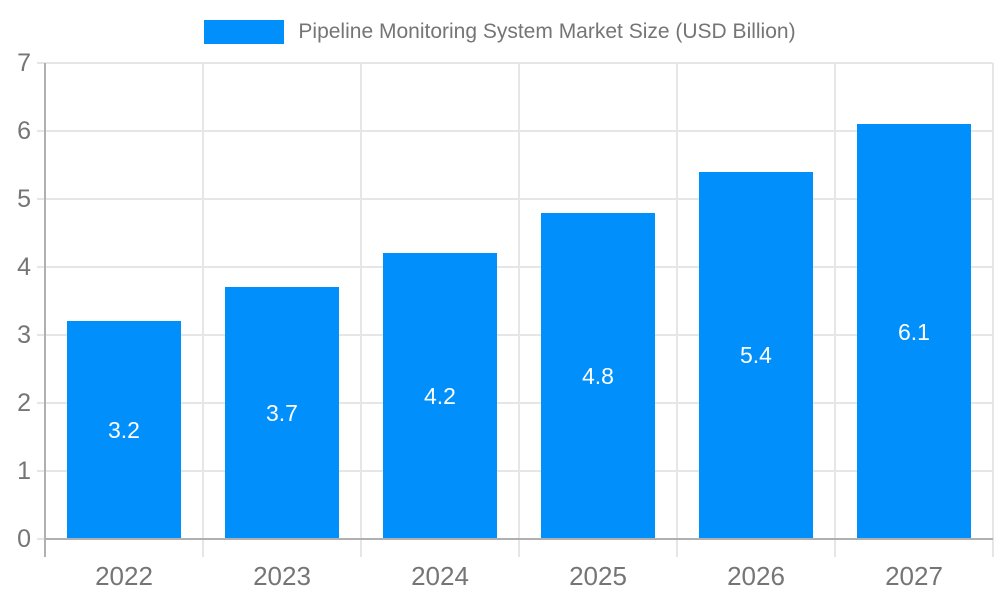 The width and height of the screenshot is (1000, 600). I want to click on bar-value-label: 3.2, so click(124, 430).